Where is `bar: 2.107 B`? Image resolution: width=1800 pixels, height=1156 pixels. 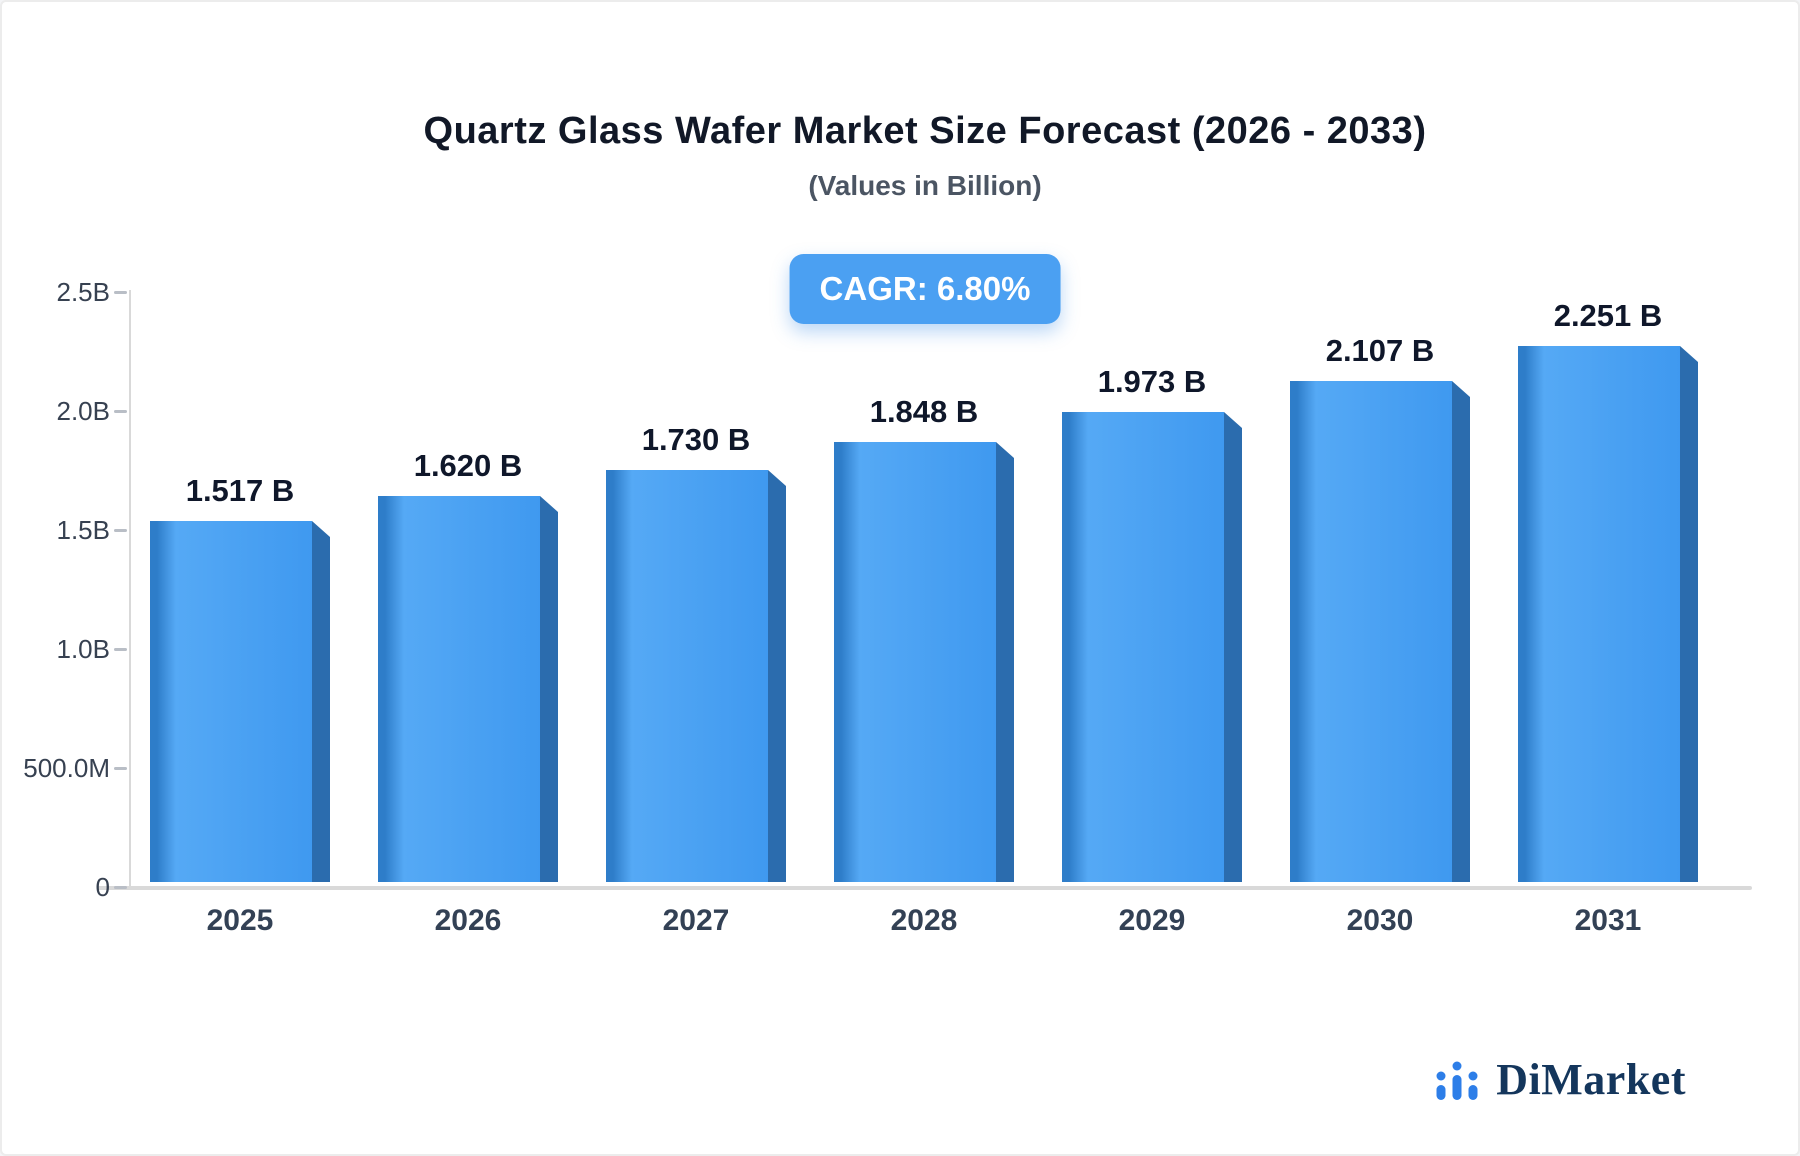
bar: 2.107 B is located at coordinates (1380, 607).